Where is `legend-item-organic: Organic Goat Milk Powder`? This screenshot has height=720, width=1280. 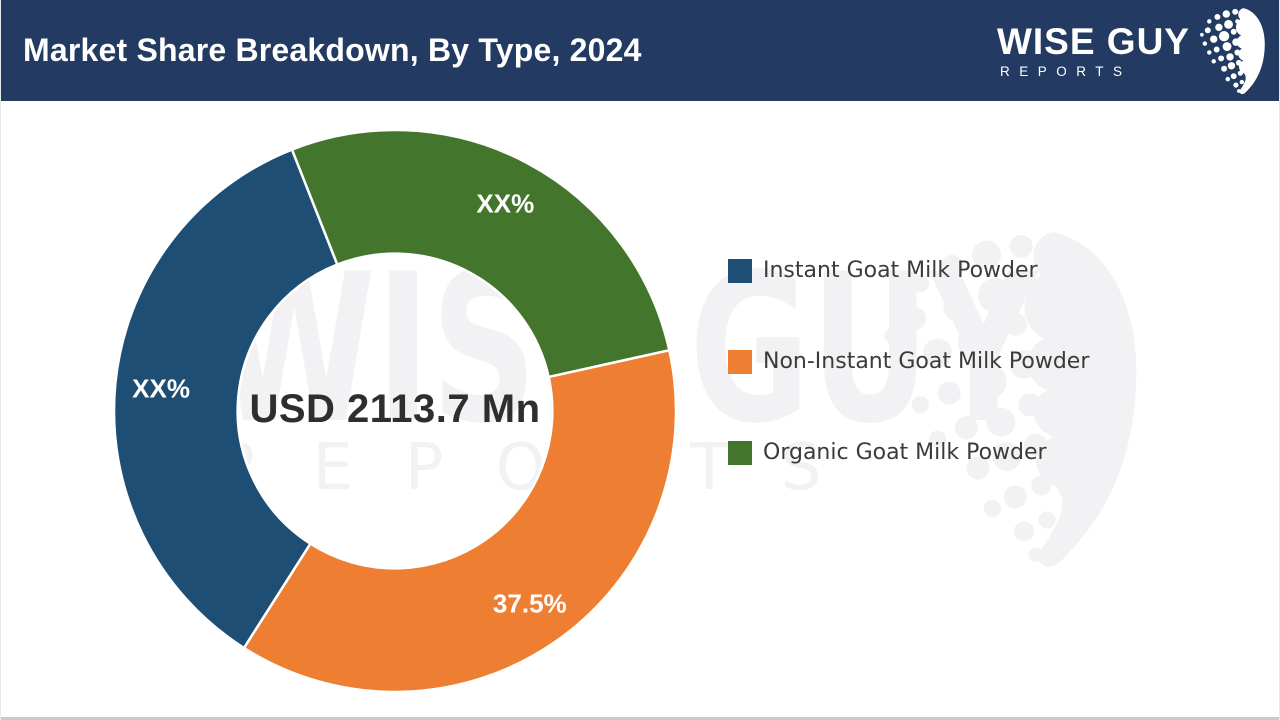 legend-item-organic: Organic Goat Milk Powder is located at coordinates (908, 452).